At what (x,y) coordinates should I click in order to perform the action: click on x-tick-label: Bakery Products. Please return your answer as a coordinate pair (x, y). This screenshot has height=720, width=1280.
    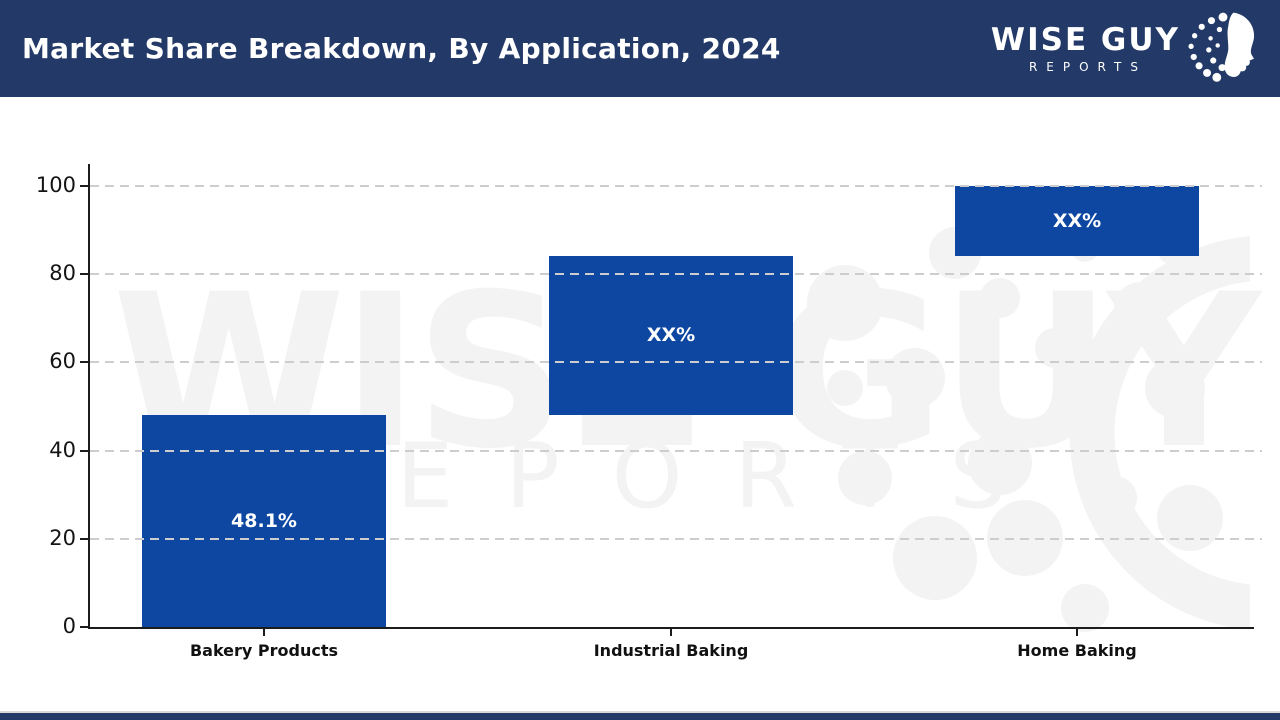
    Looking at the image, I should click on (264, 650).